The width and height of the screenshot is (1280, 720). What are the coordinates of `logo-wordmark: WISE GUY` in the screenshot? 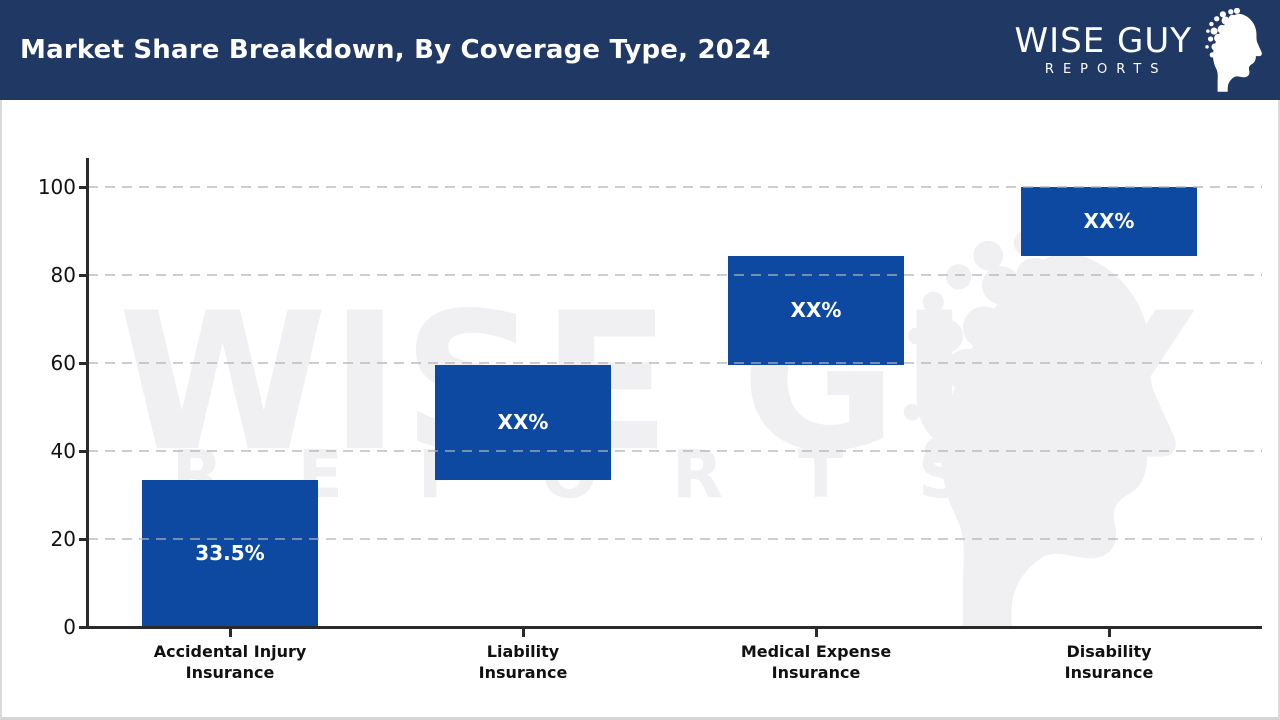 It's located at (1103, 40).